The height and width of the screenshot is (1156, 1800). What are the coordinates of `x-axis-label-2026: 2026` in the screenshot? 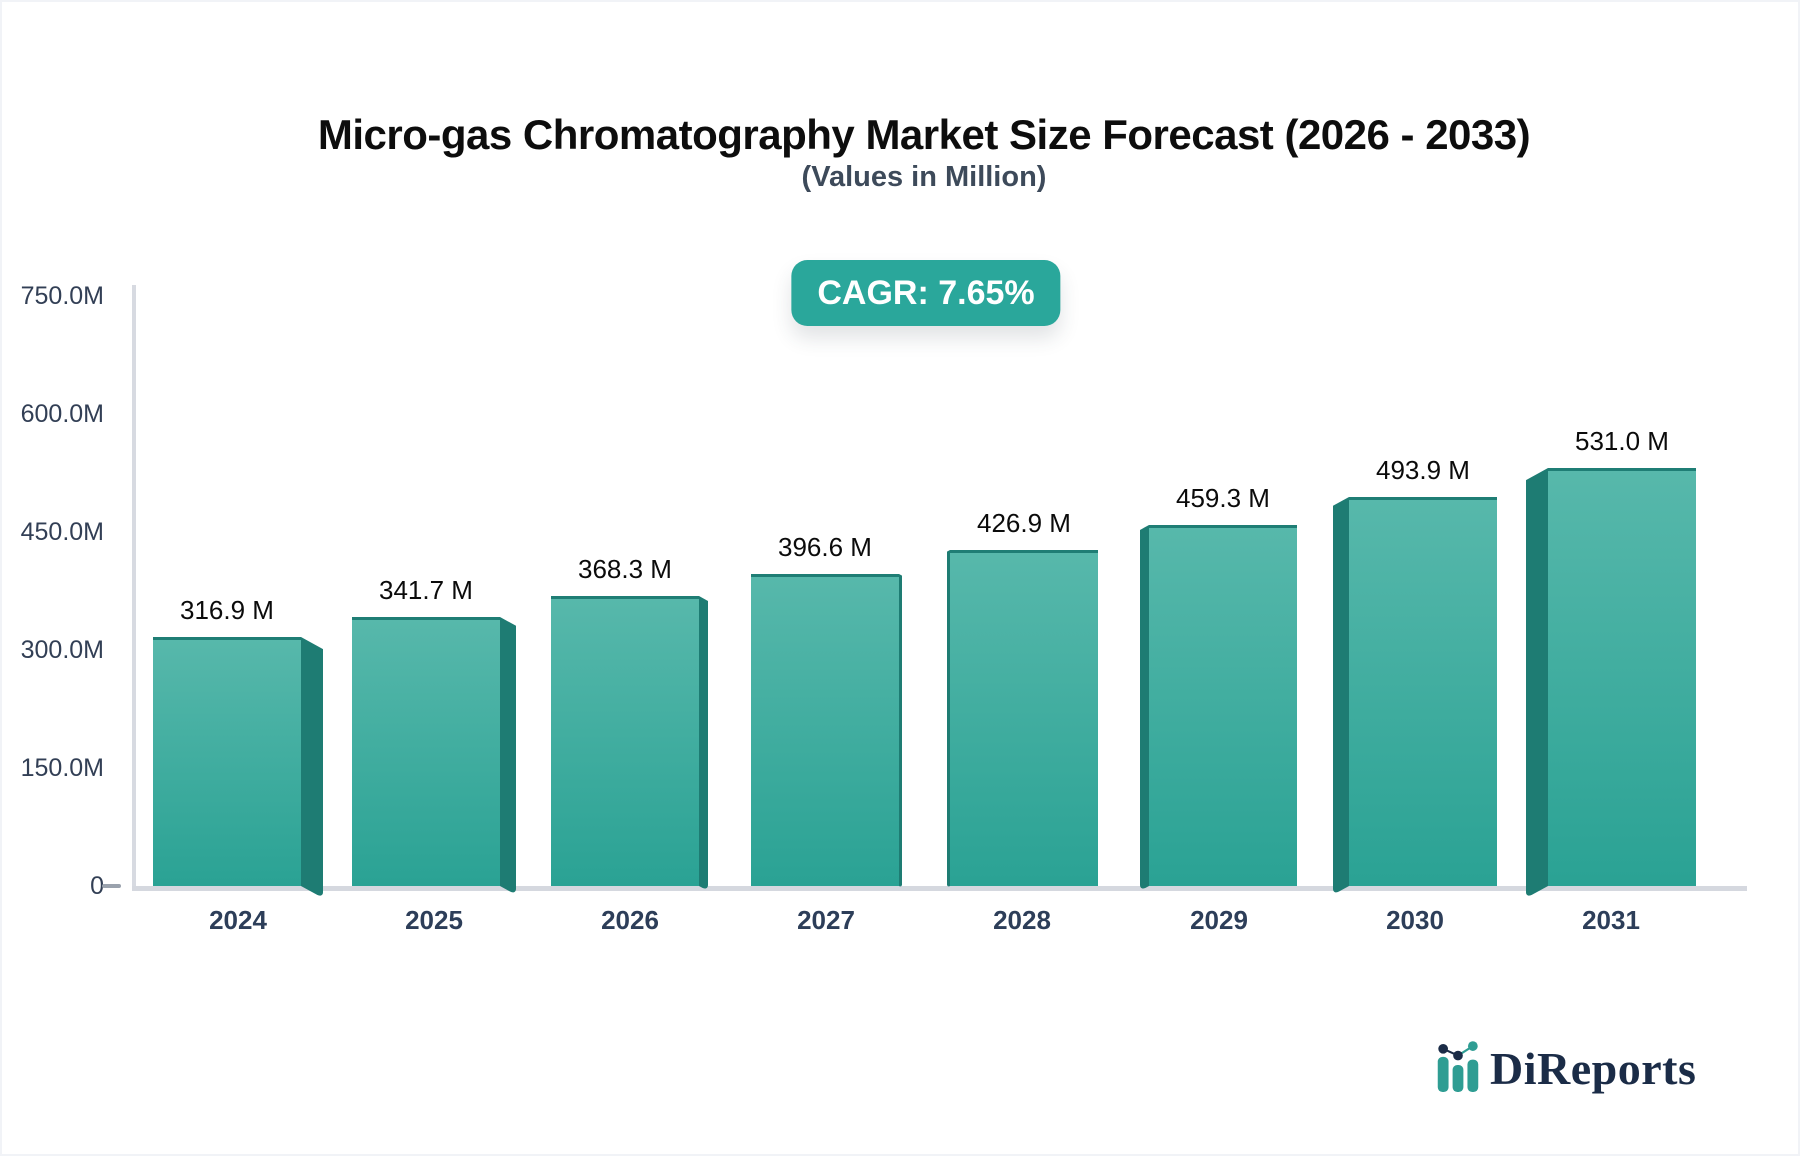 It's located at (630, 920).